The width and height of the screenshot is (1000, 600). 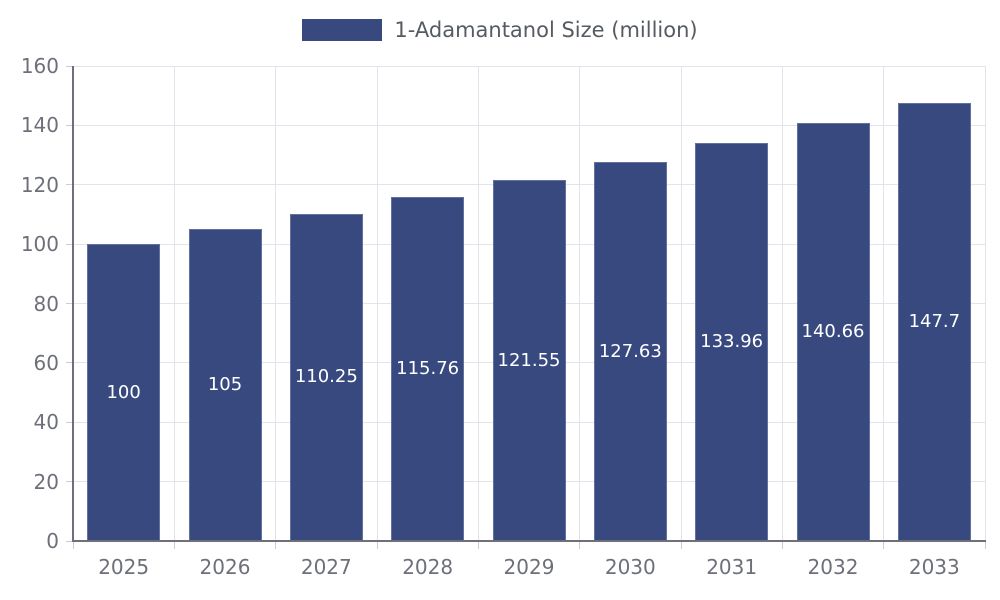 What do you see at coordinates (46, 481) in the screenshot?
I see `y-tick-label: 20` at bounding box center [46, 481].